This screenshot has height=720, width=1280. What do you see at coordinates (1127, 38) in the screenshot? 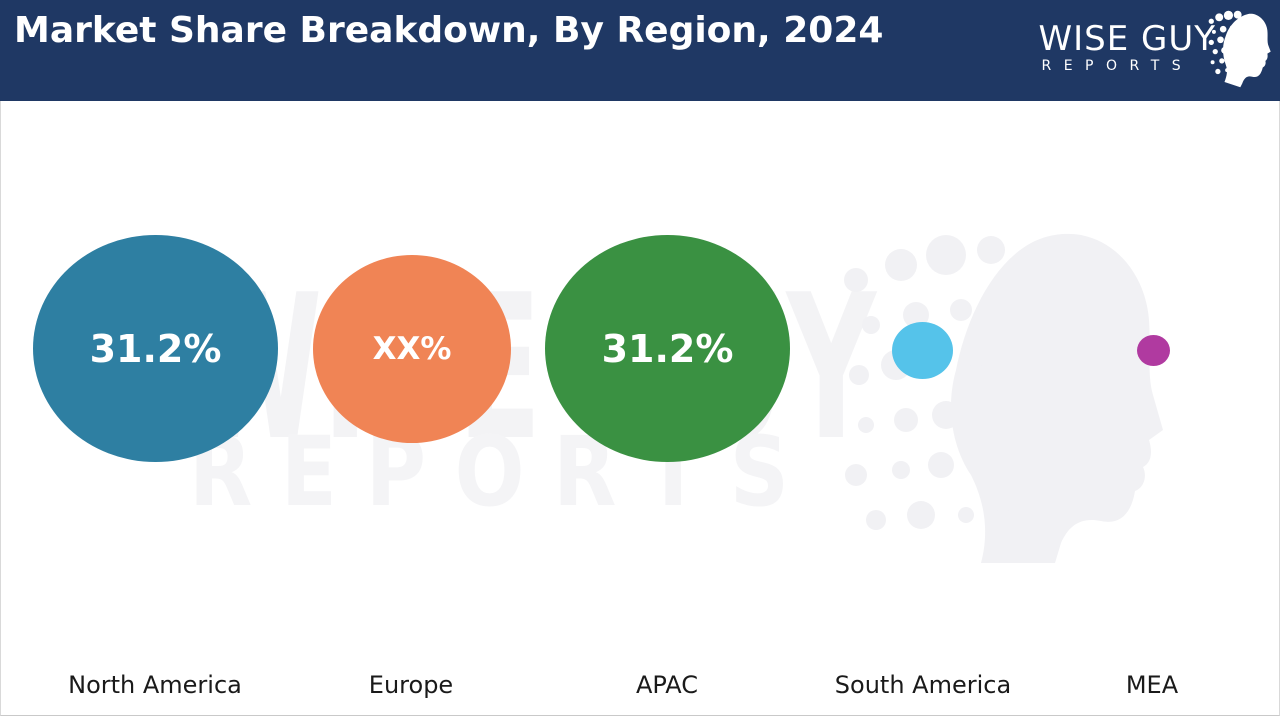
I see `logo-wordmark: WISE GUY` at bounding box center [1127, 38].